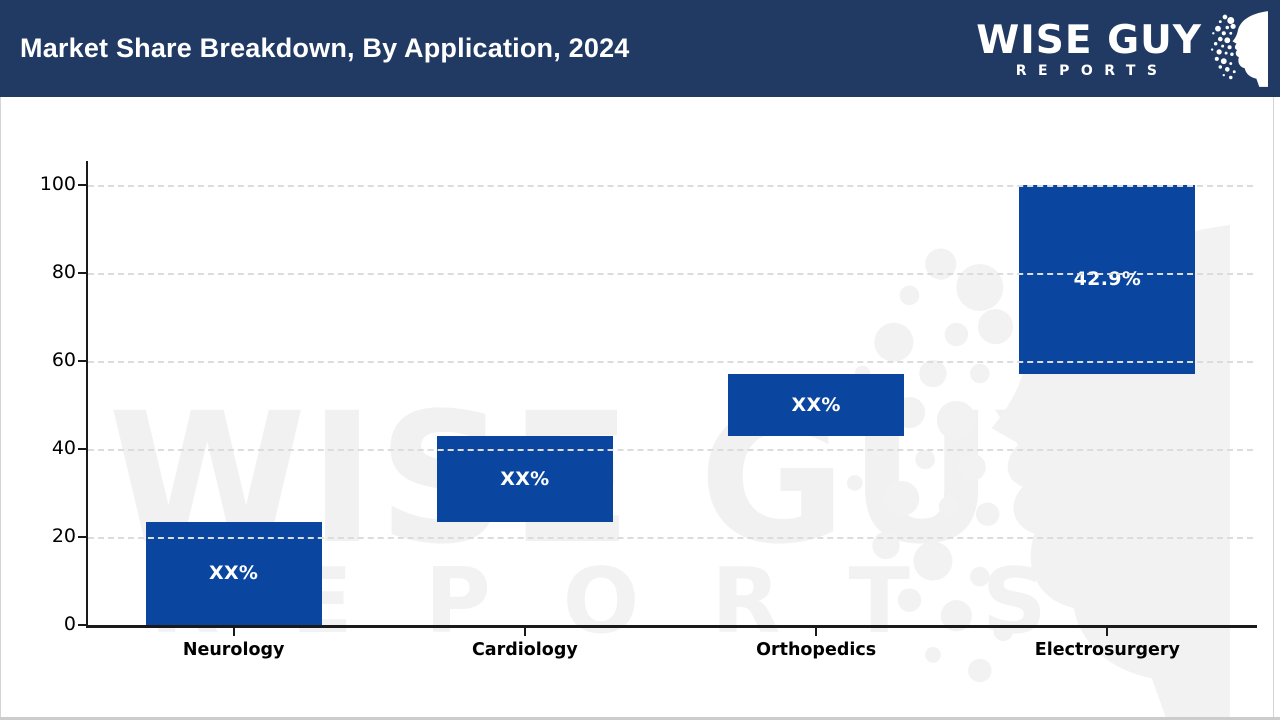 The image size is (1280, 720). Describe the element at coordinates (233, 650) in the screenshot. I see `x-tick-label-neurology: Neurology` at that location.